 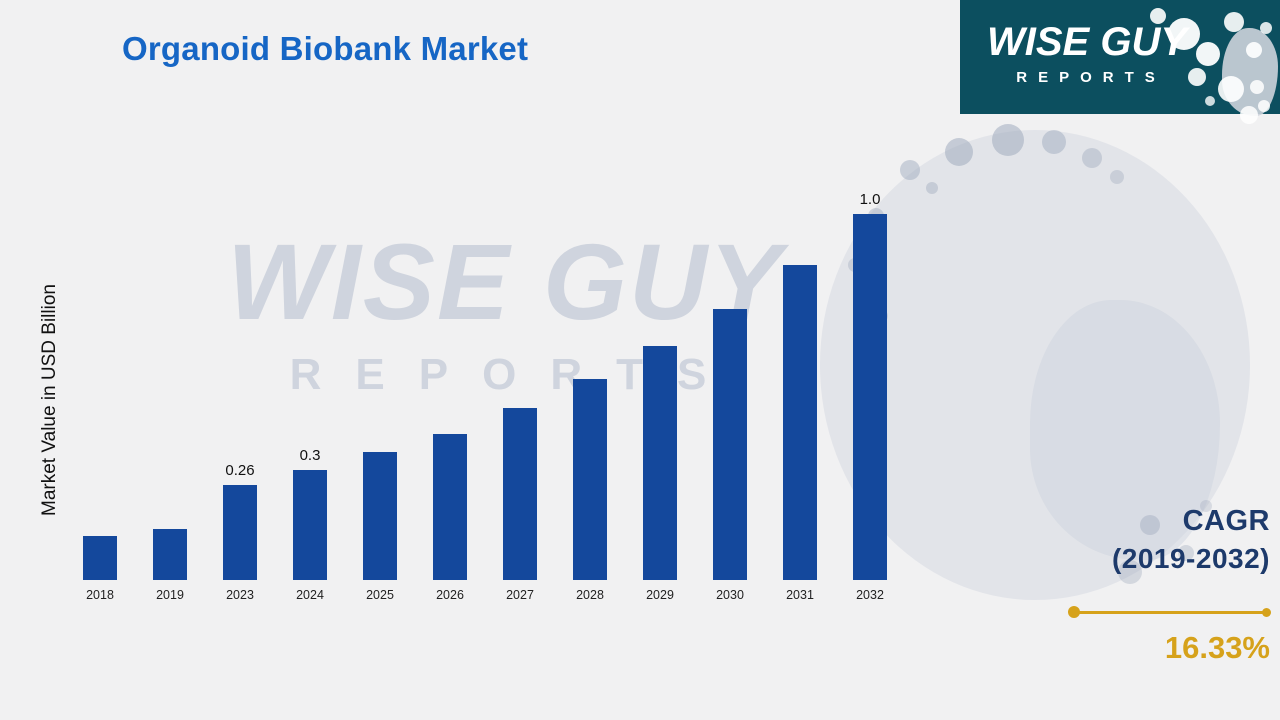 I want to click on bar-column: 0.3 2024, so click(x=310, y=526).